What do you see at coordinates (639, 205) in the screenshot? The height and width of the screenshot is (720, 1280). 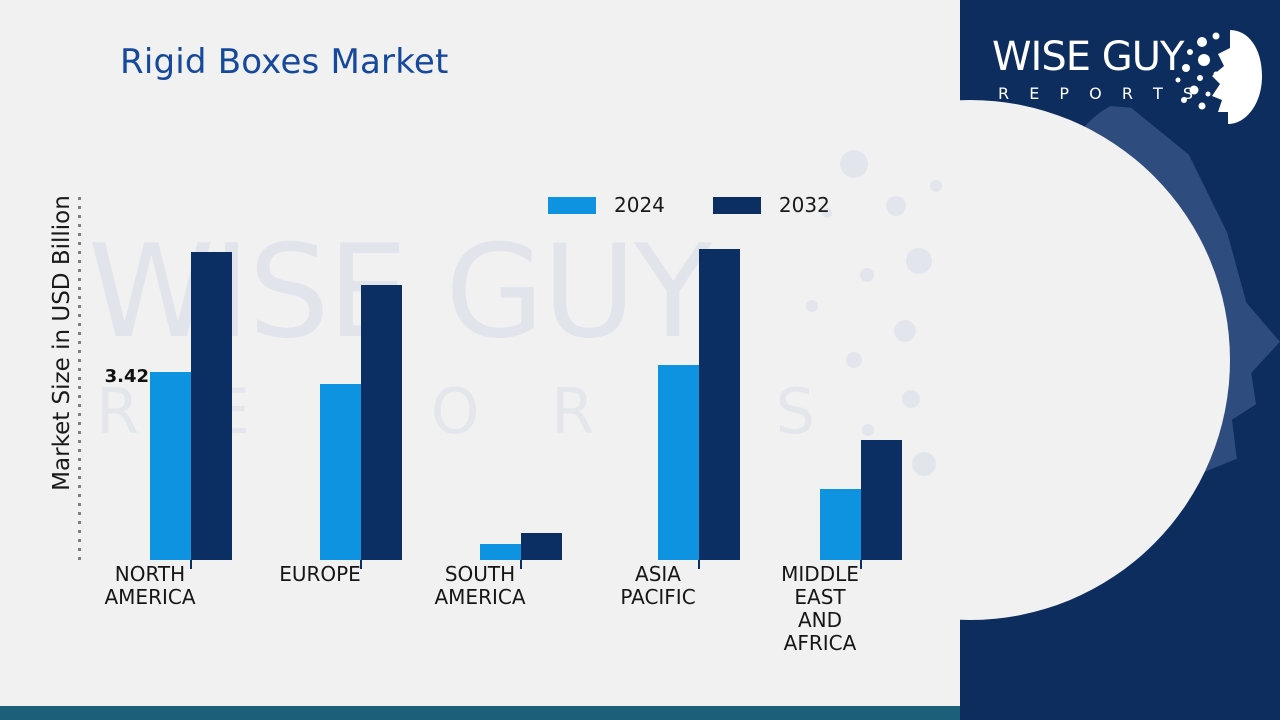 I see `legend-label-2024: 2024` at bounding box center [639, 205].